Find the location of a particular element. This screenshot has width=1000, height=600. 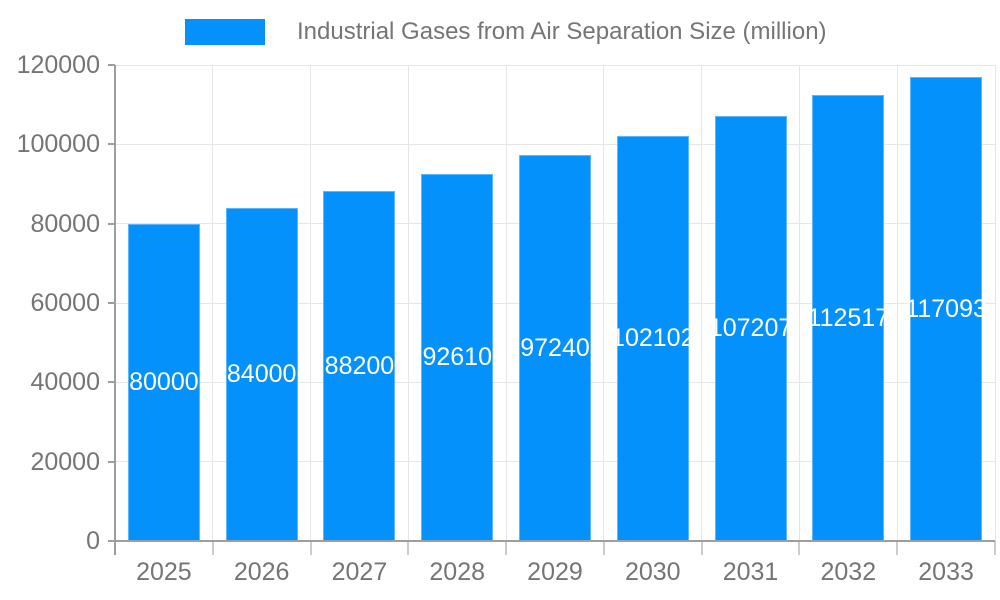

x-axis-label: 2026 is located at coordinates (261, 572).